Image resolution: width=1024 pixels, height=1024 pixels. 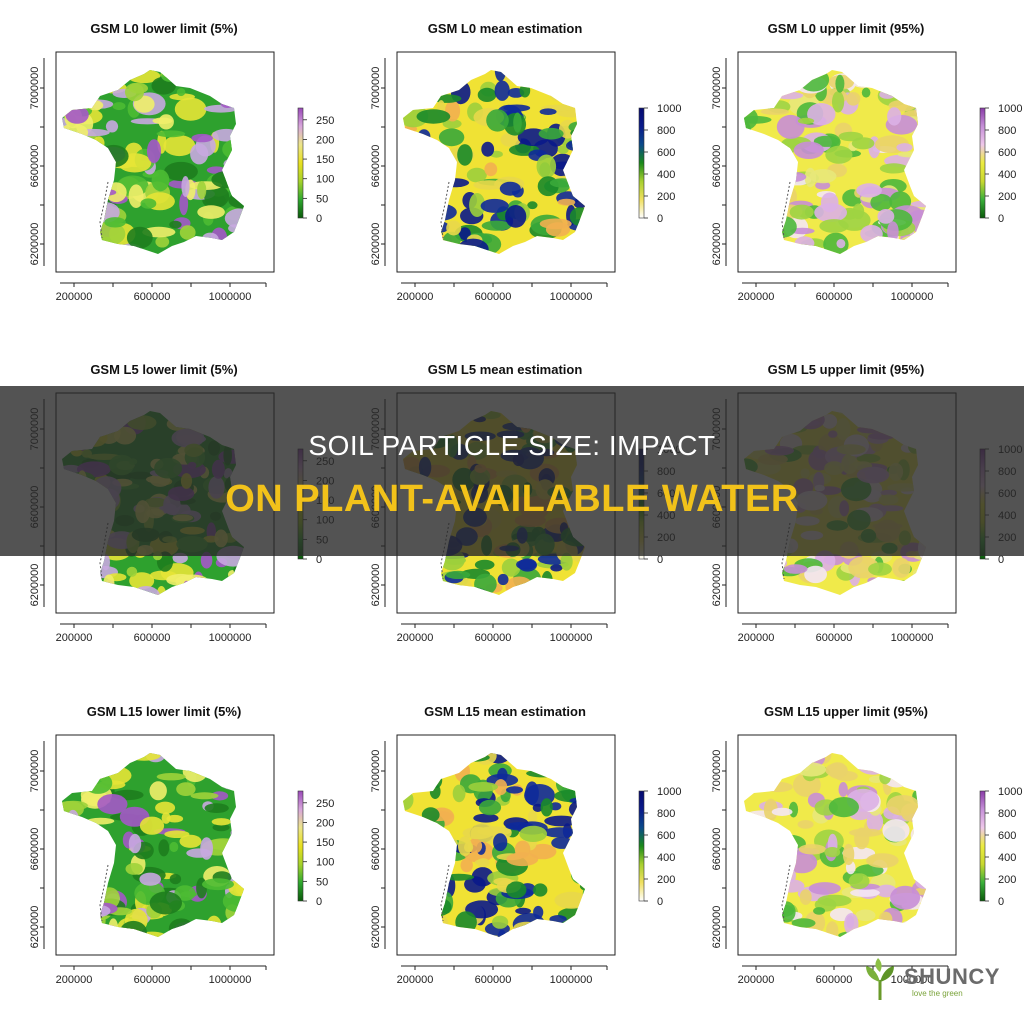 I want to click on colorbar-label: 0, so click(x=660, y=902).